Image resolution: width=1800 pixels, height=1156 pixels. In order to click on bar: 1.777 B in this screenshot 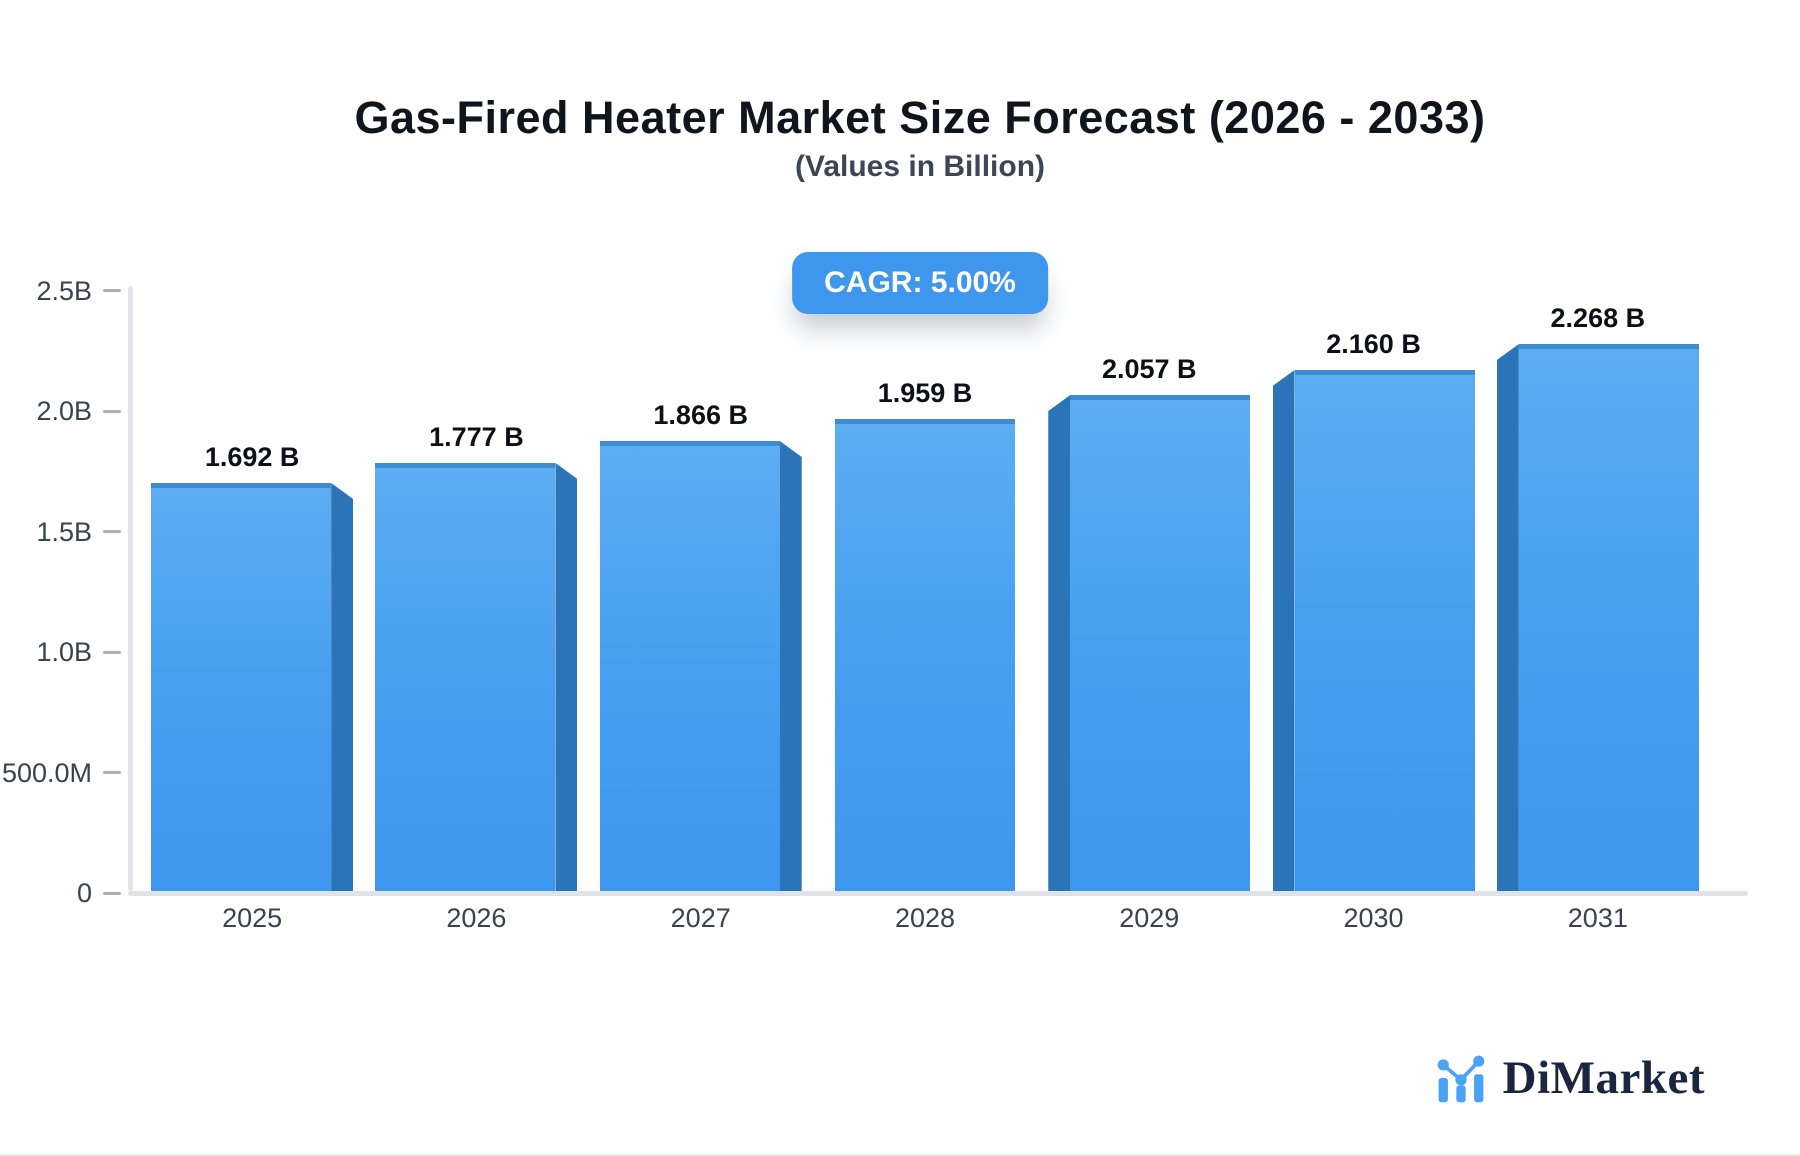, I will do `click(476, 656)`.